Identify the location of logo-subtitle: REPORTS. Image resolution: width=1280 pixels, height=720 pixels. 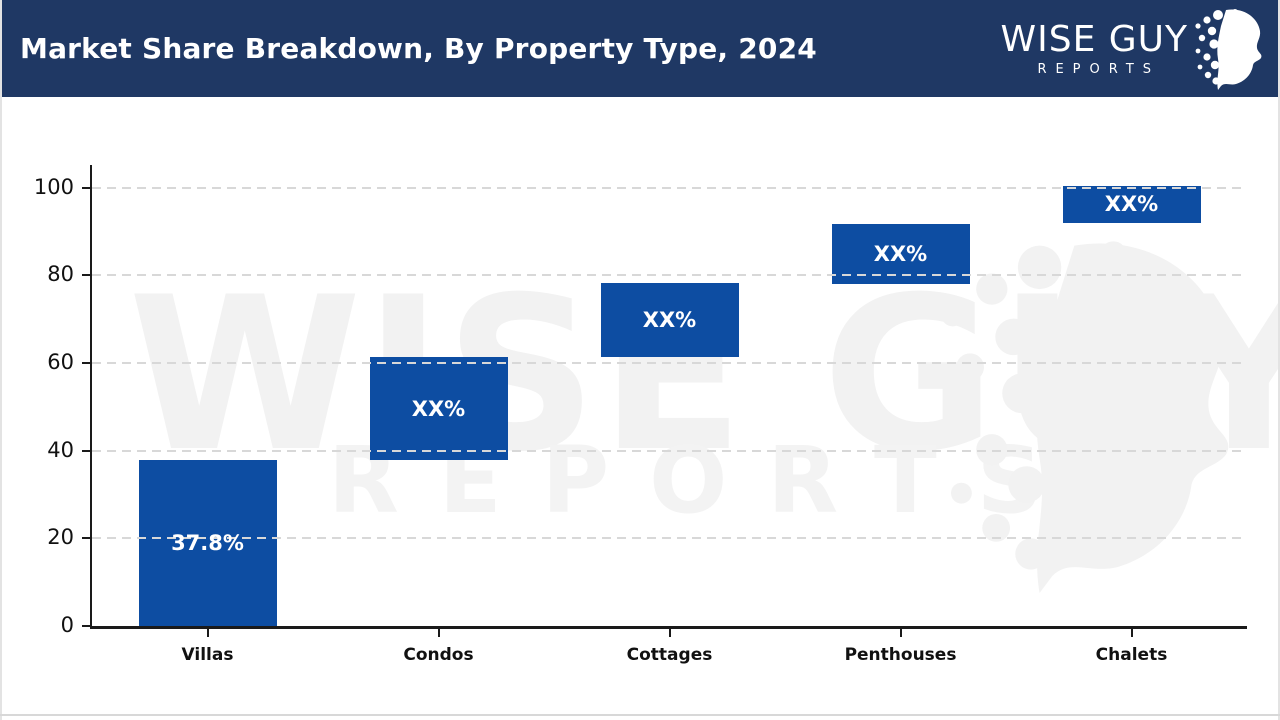
(1099, 69).